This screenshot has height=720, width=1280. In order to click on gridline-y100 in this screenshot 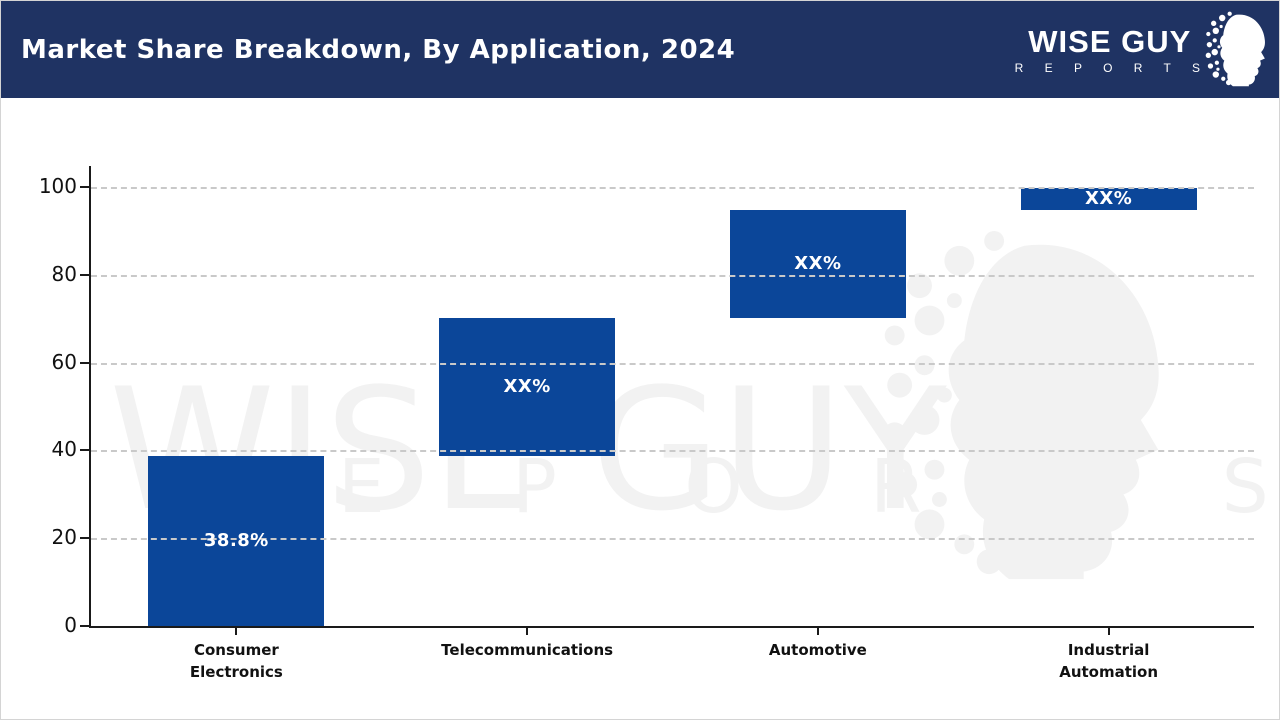, I will do `click(672, 188)`.